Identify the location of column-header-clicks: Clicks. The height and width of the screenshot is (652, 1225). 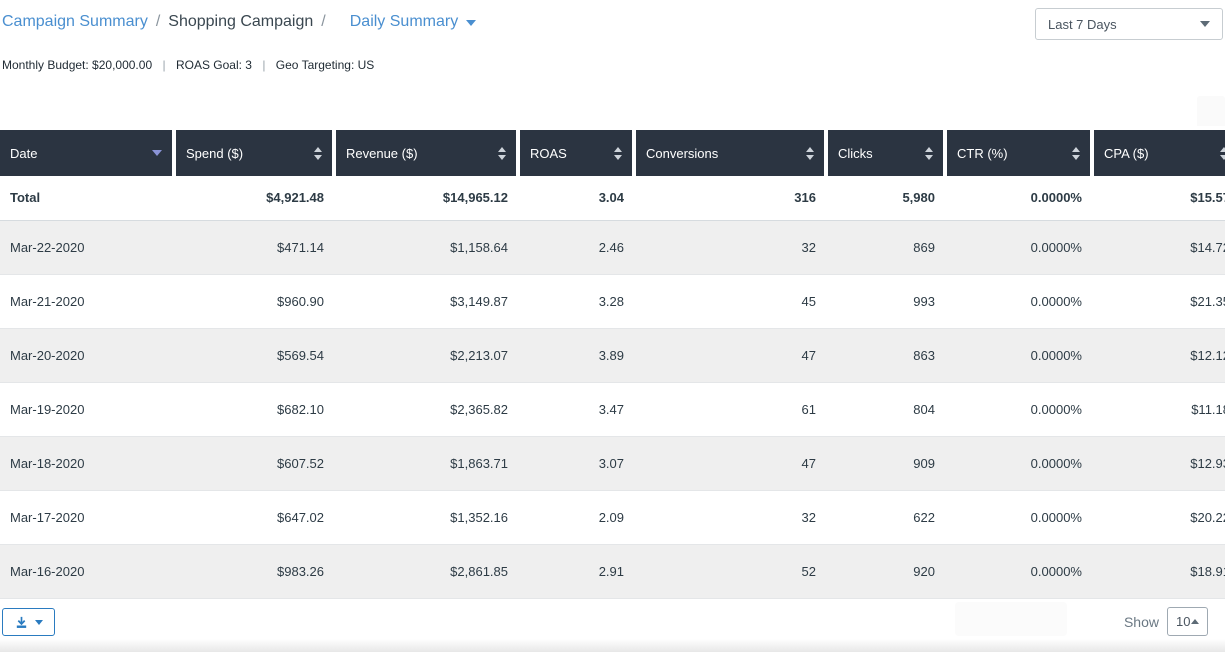
(887, 153).